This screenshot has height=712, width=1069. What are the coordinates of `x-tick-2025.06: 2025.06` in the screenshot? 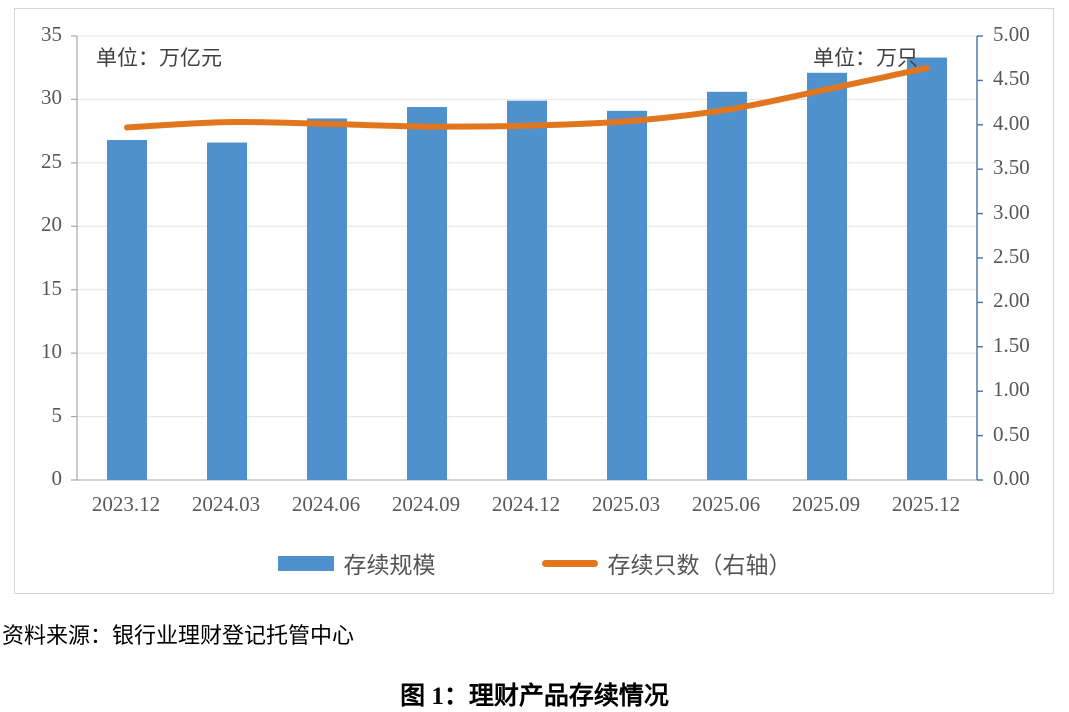 It's located at (726, 504).